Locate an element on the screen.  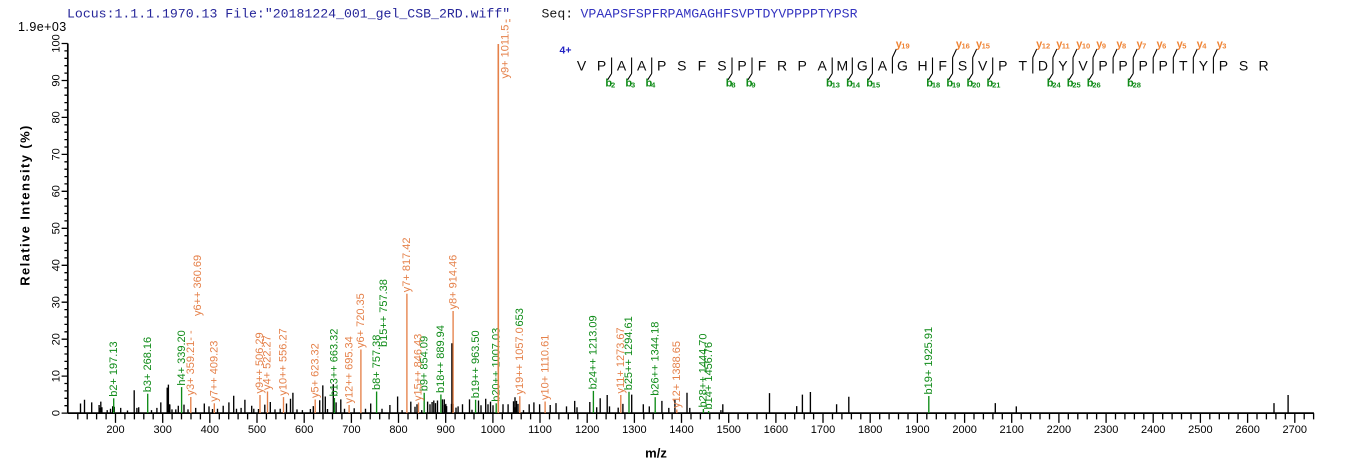
svg-text: 1300 is located at coordinates (634, 430).